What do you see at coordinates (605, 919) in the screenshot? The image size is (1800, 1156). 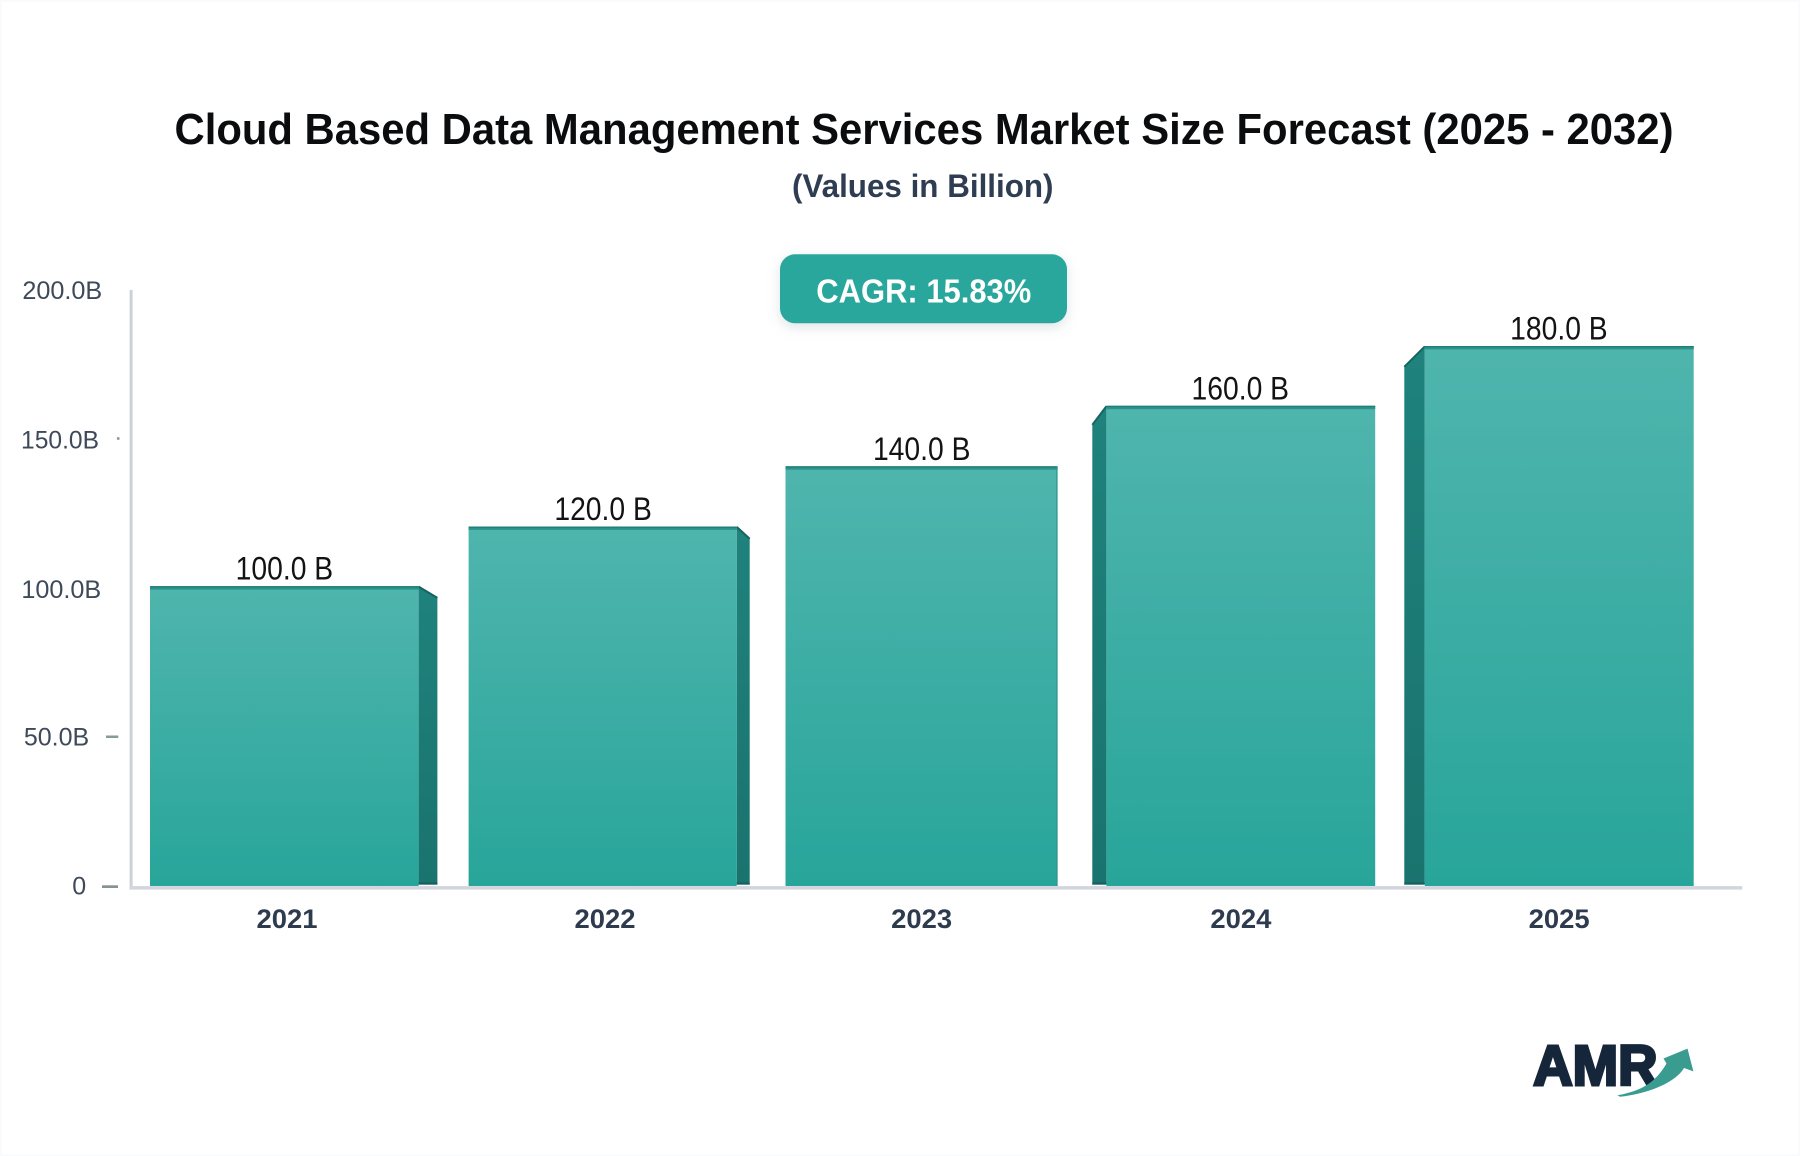 I see `svg-text: 2022` at bounding box center [605, 919].